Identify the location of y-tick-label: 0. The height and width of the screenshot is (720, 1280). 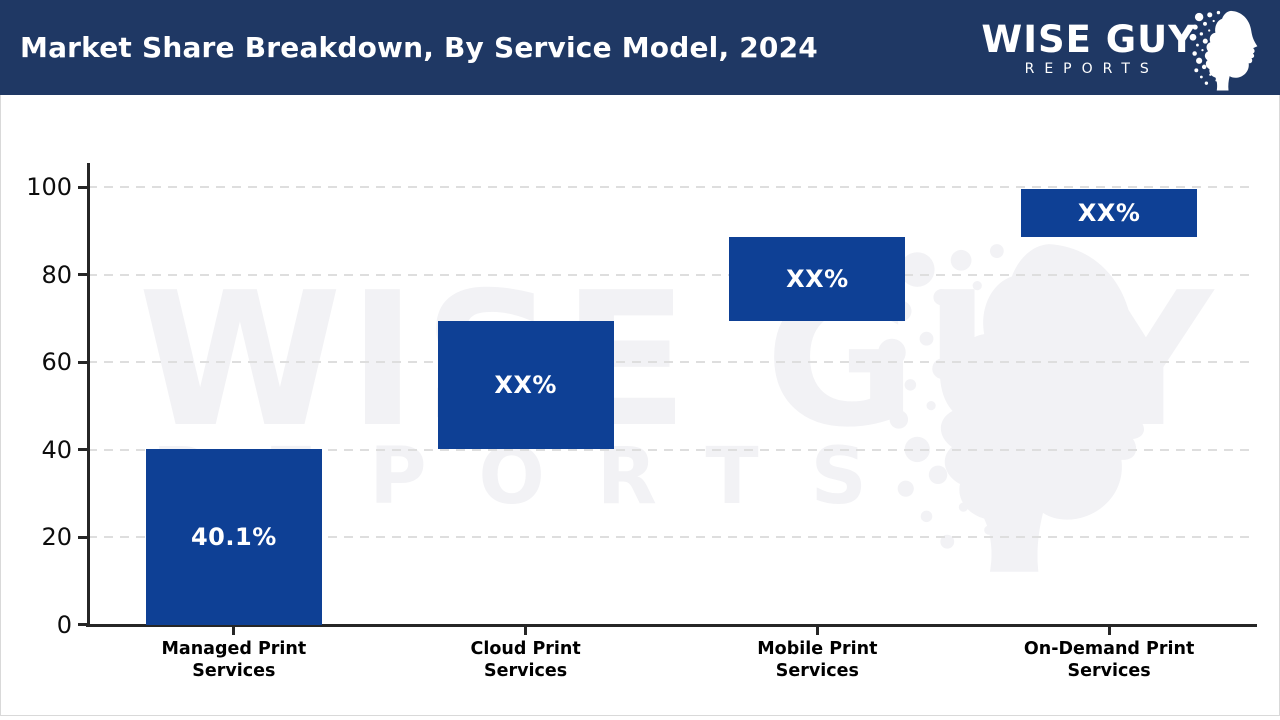
(64, 624).